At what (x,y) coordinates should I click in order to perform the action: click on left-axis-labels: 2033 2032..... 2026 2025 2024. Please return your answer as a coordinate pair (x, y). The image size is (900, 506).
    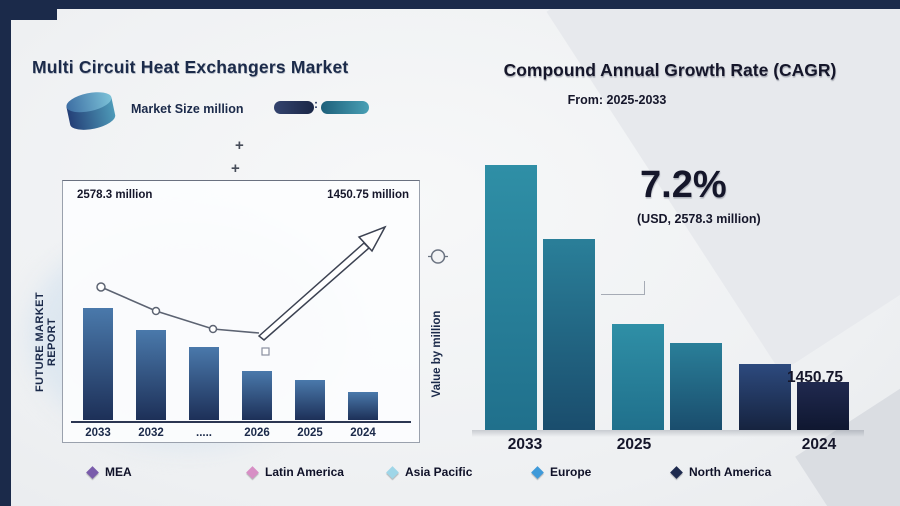
    Looking at the image, I should click on (230, 433).